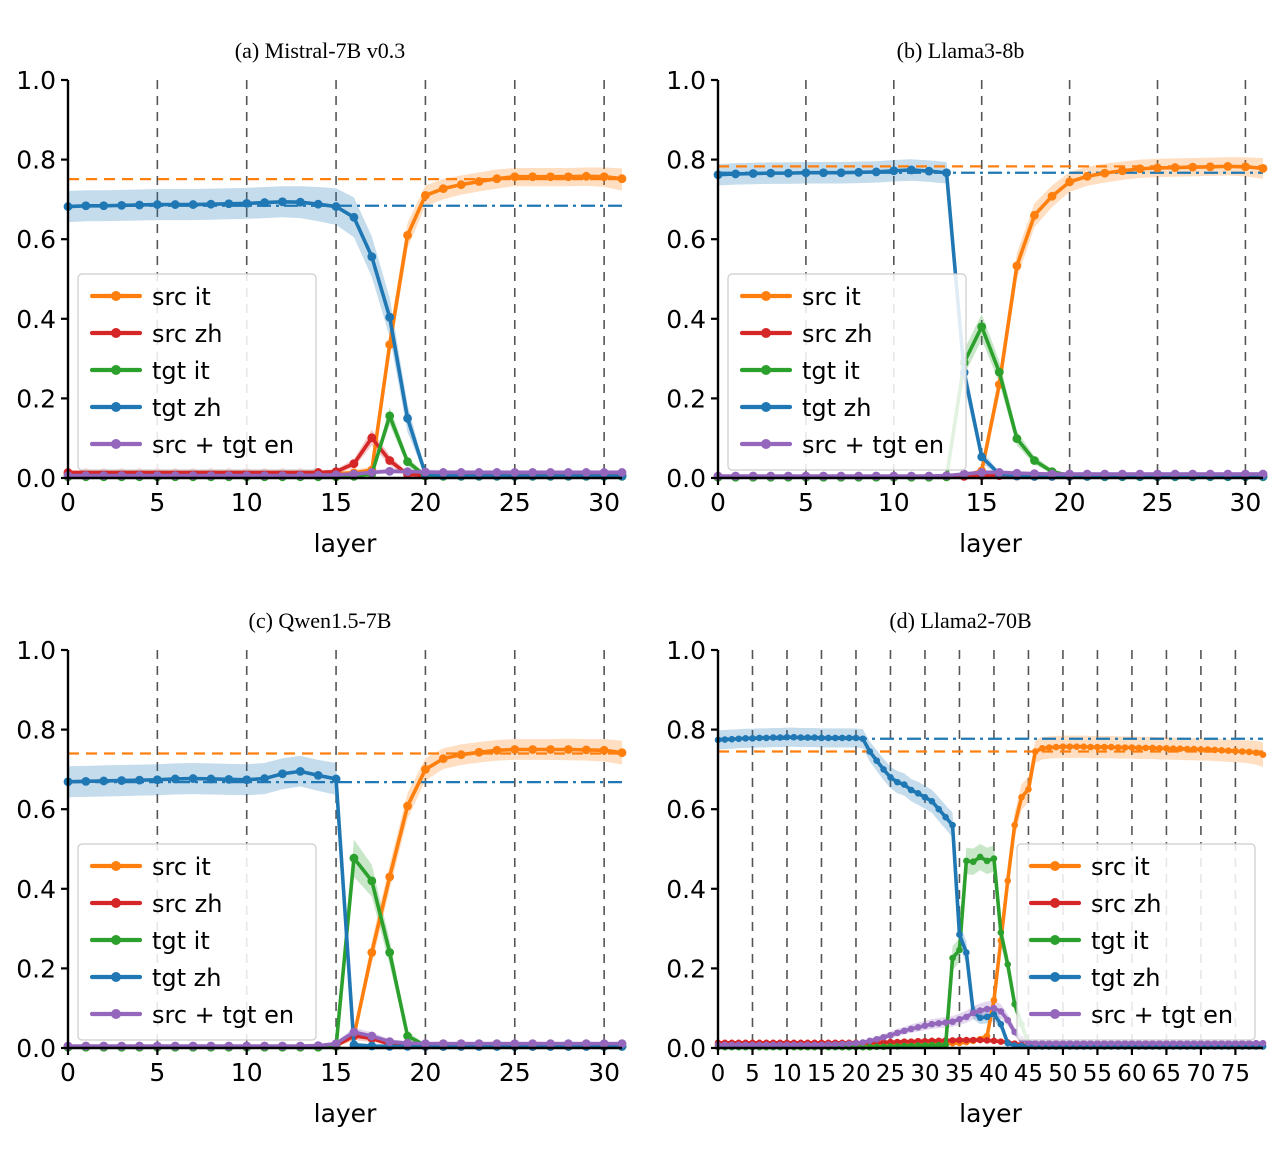  I want to click on y-tick-label: 1.0, so click(686, 650).